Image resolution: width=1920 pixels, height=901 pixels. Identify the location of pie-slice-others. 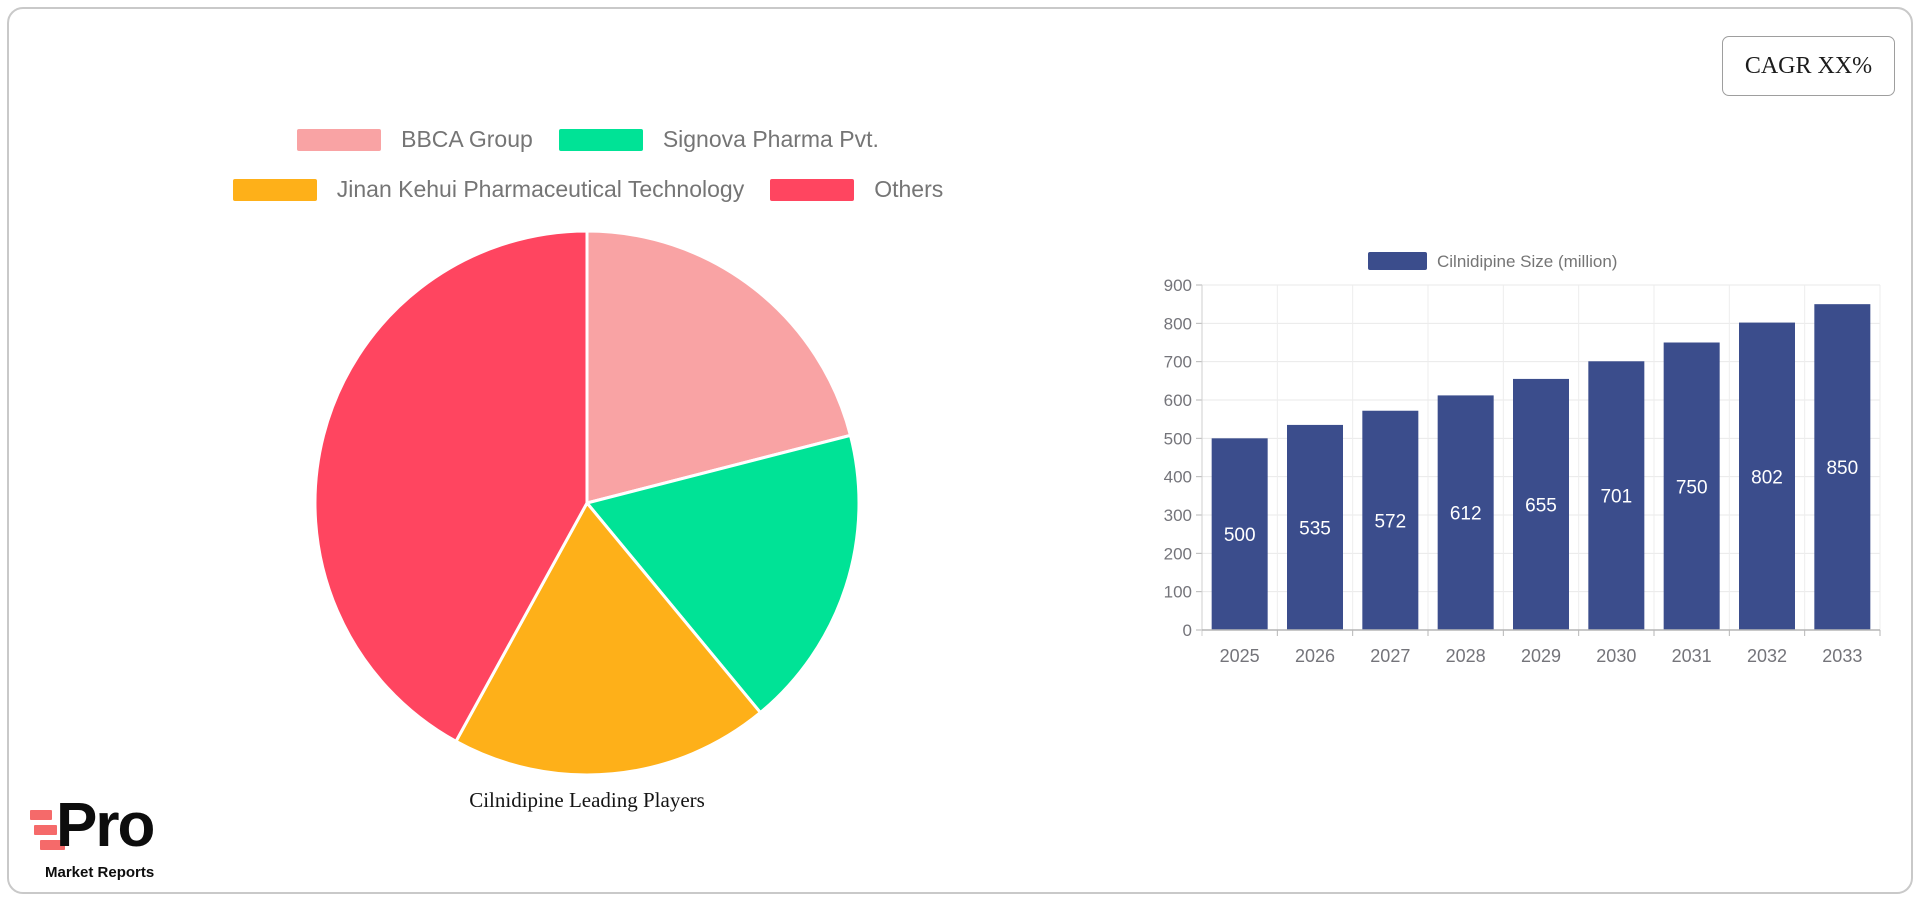
(451, 486).